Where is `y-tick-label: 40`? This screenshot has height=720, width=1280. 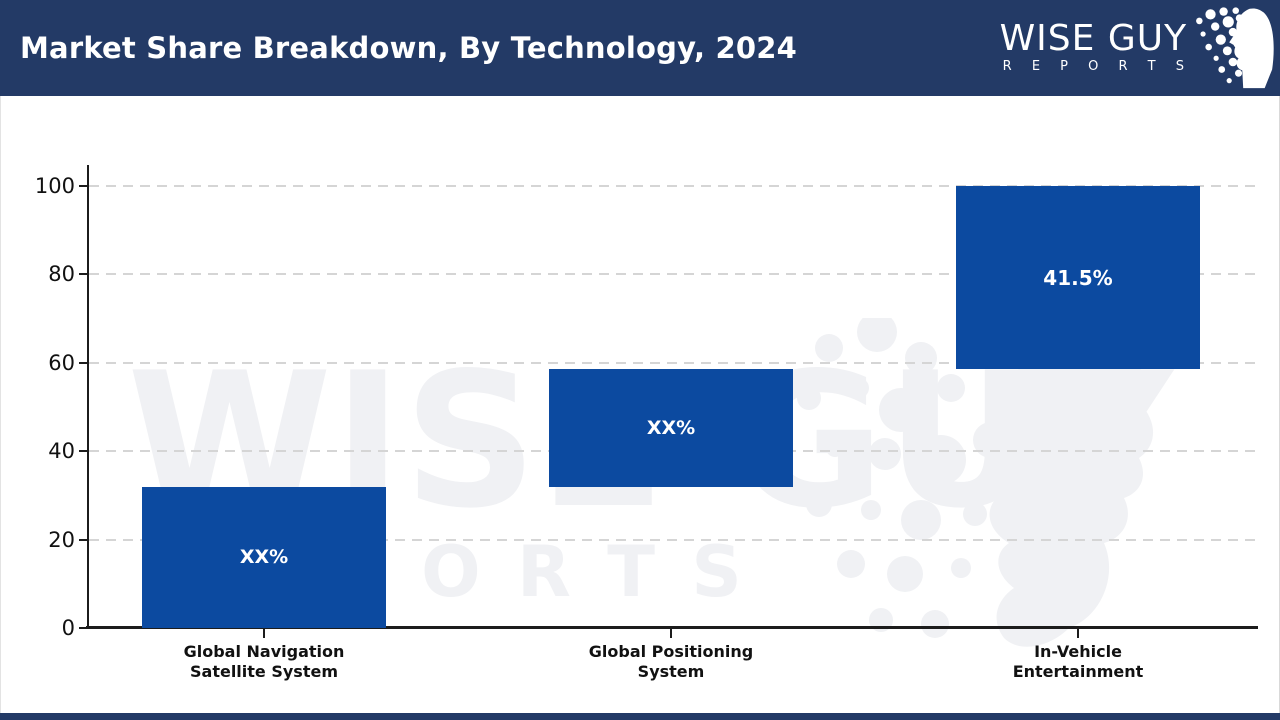
y-tick-label: 40 is located at coordinates (61, 451).